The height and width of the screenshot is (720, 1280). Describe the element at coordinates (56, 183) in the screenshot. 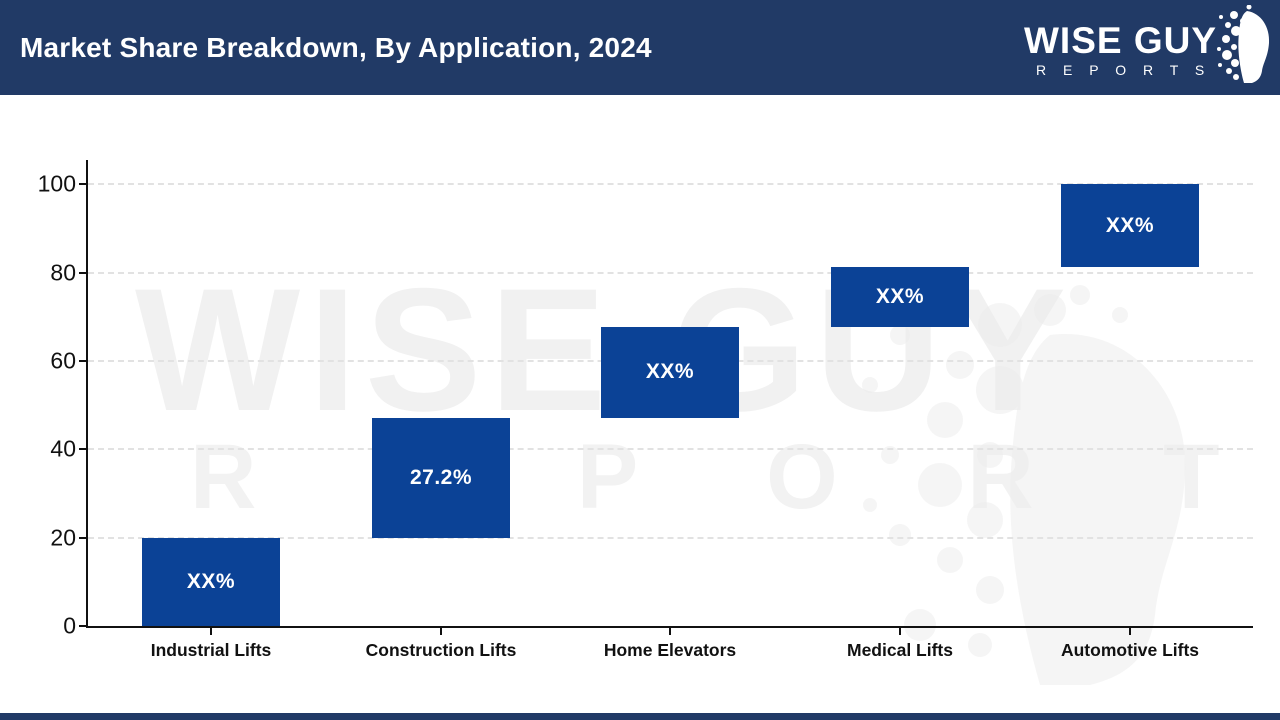

I see `y-tick-label: 100` at that location.